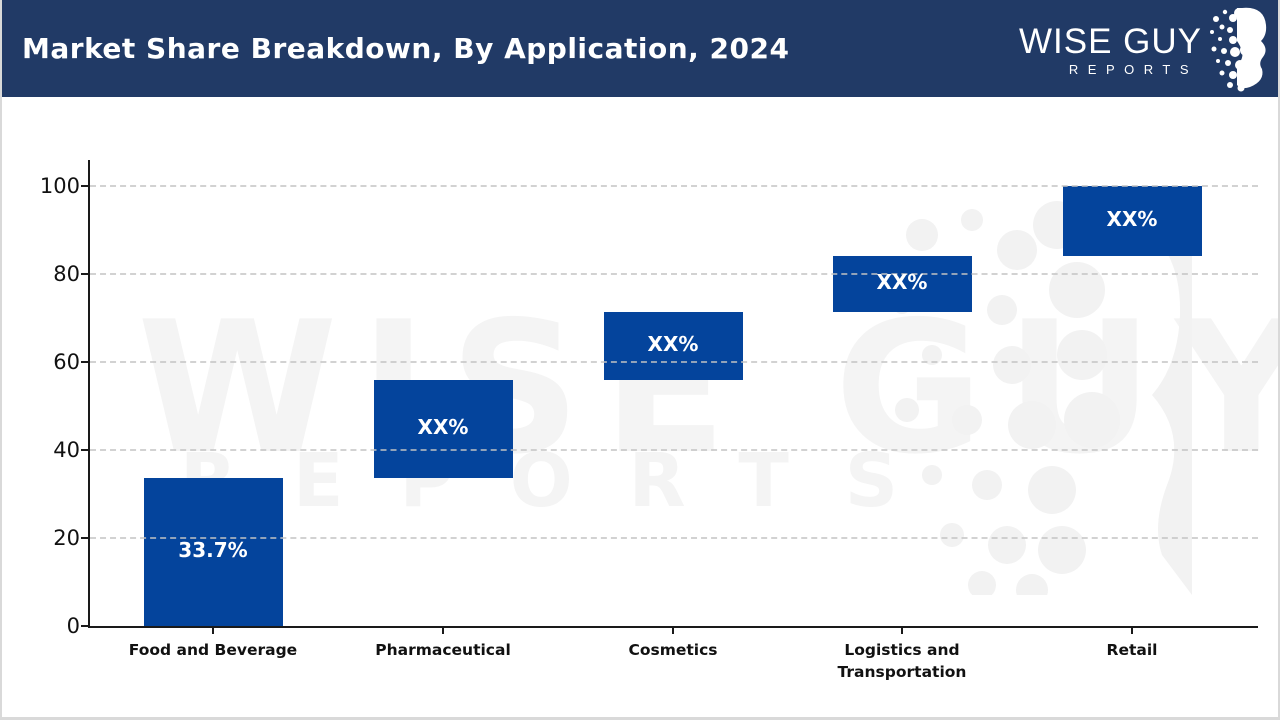 Image resolution: width=1280 pixels, height=720 pixels. I want to click on y-tick-label: 40, so click(66, 450).